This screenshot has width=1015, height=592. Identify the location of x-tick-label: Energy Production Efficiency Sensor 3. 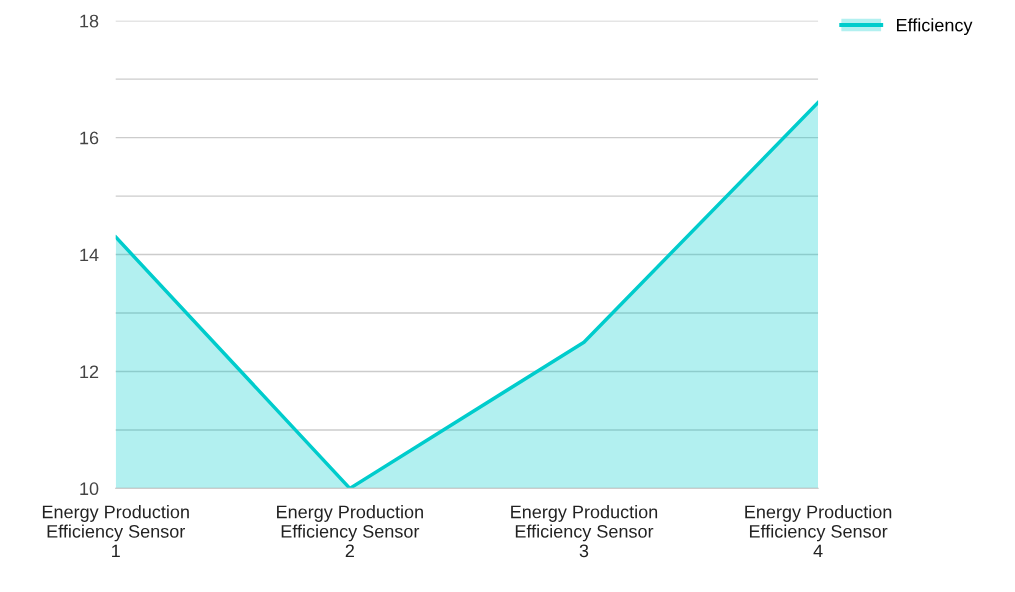
(584, 531).